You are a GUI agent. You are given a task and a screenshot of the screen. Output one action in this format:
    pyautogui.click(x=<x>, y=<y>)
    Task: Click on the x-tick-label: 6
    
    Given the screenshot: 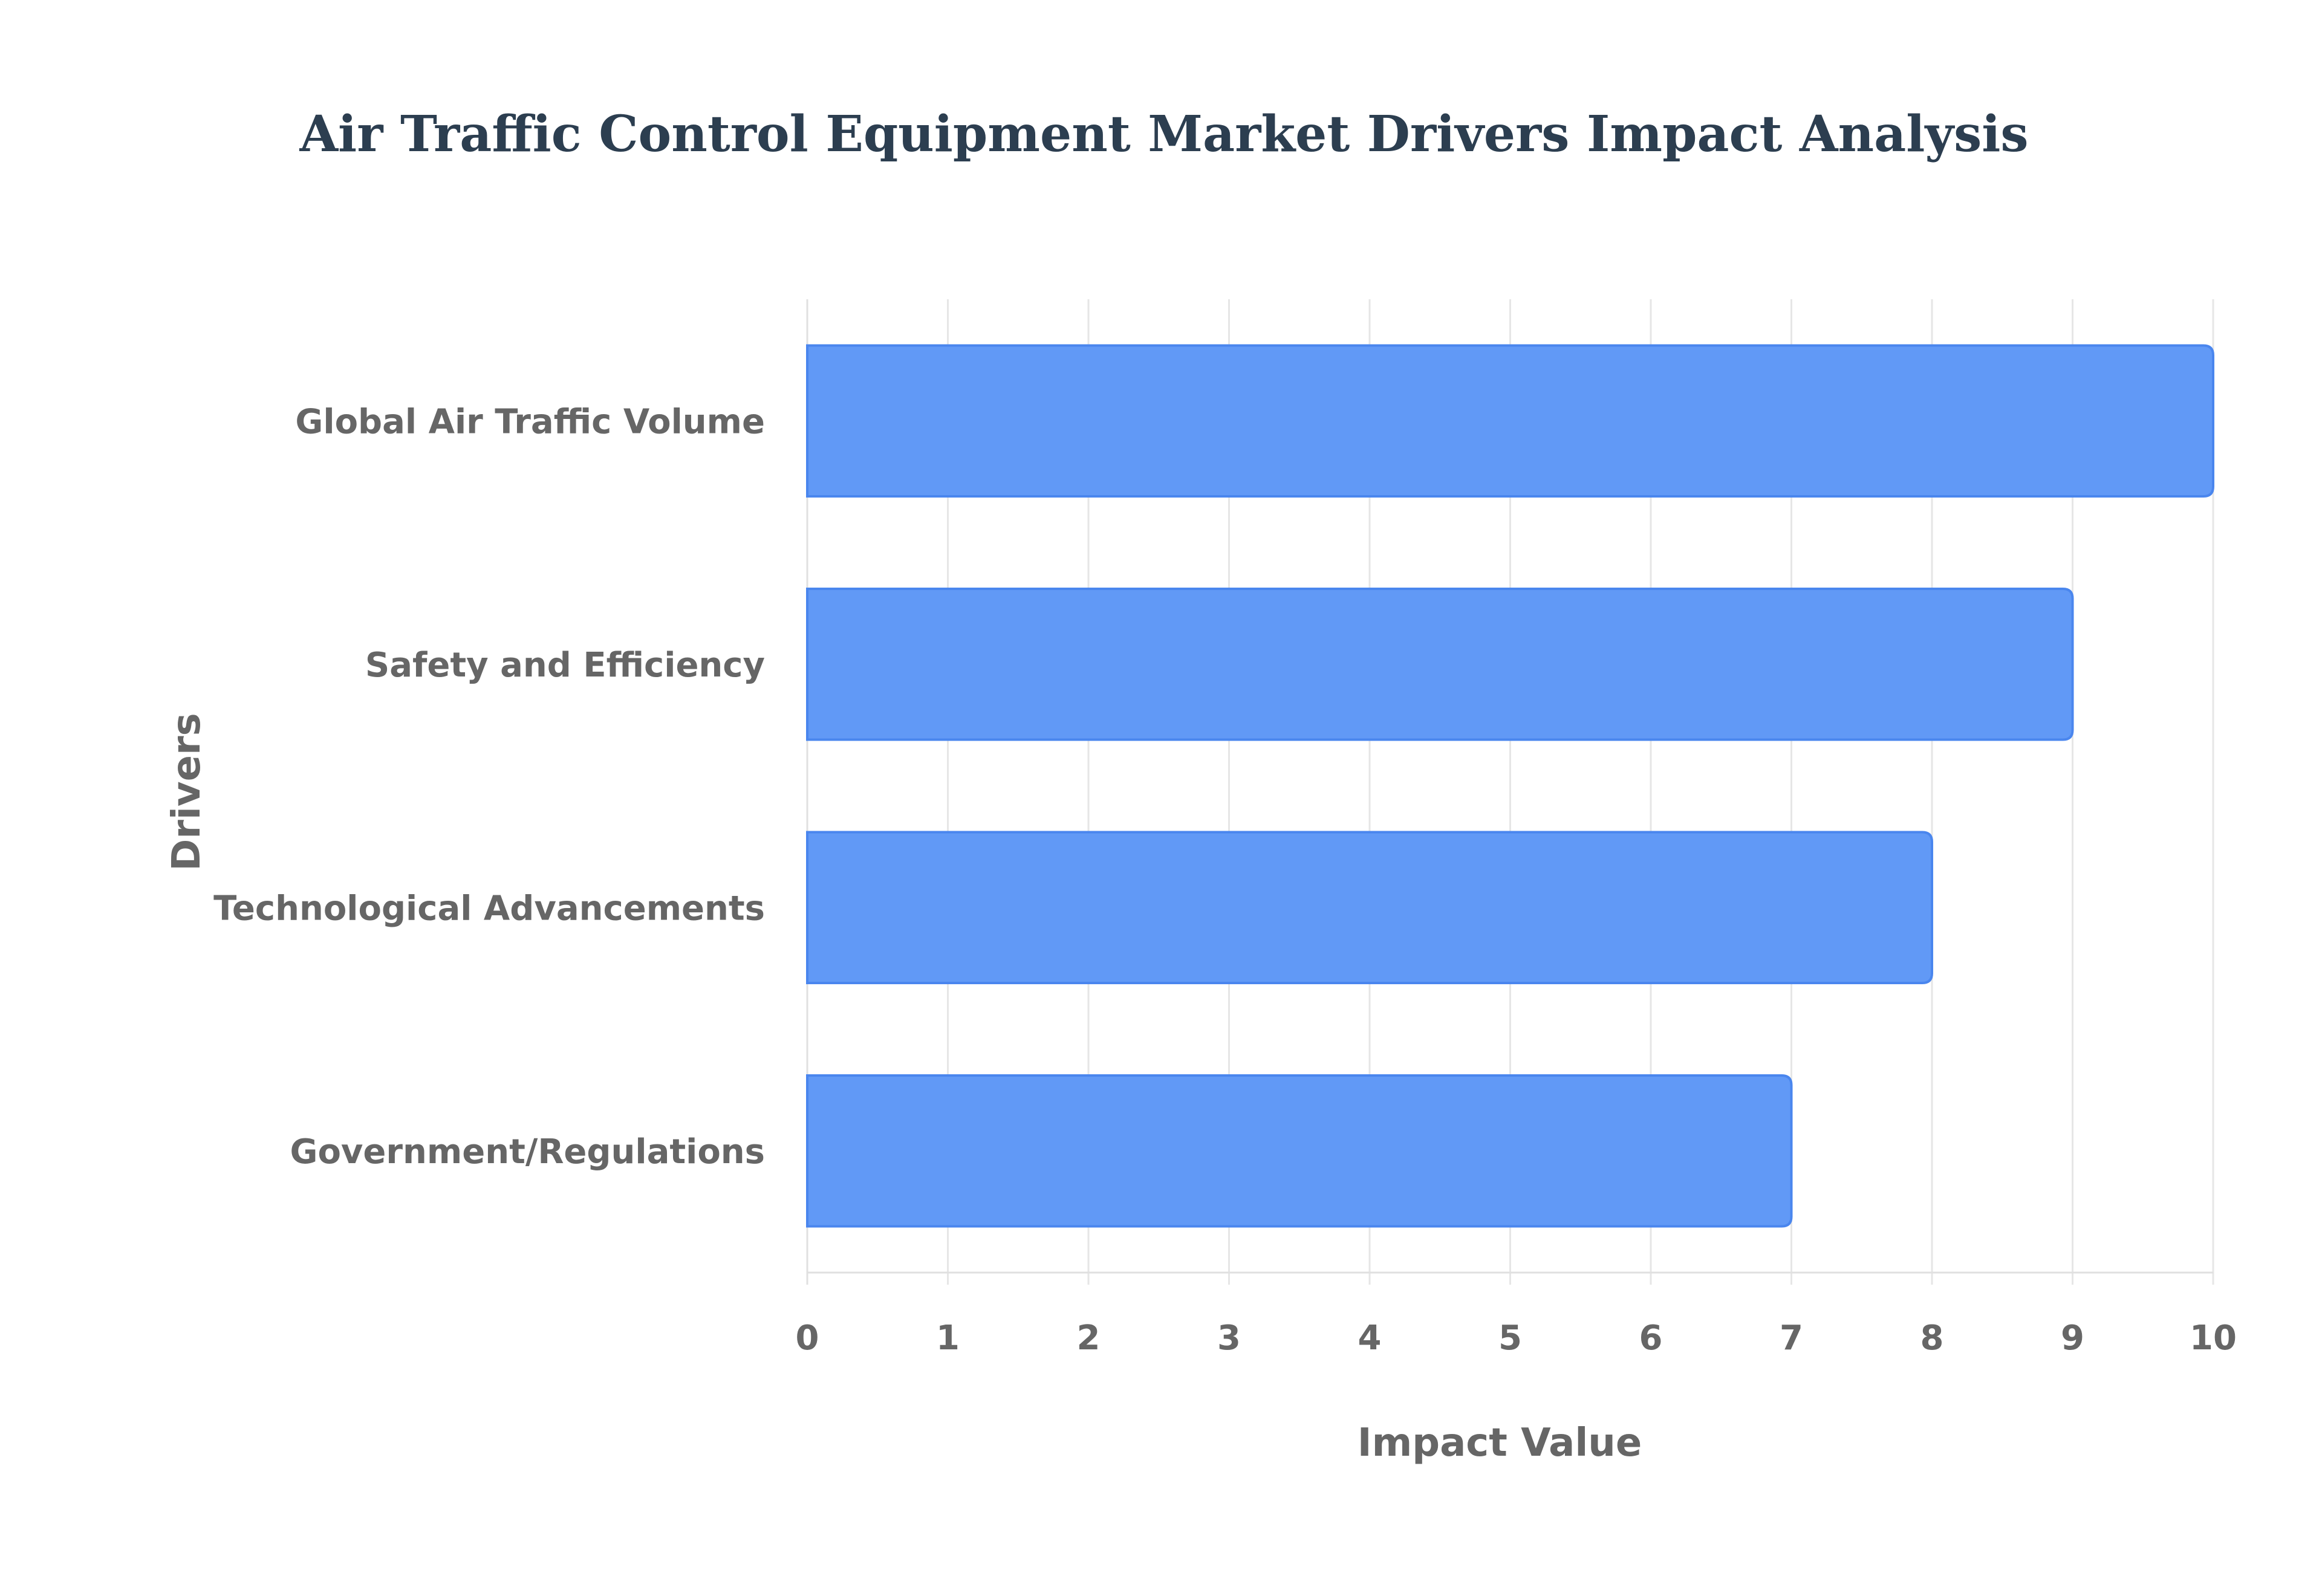 What is the action you would take?
    pyautogui.click(x=1651, y=1338)
    